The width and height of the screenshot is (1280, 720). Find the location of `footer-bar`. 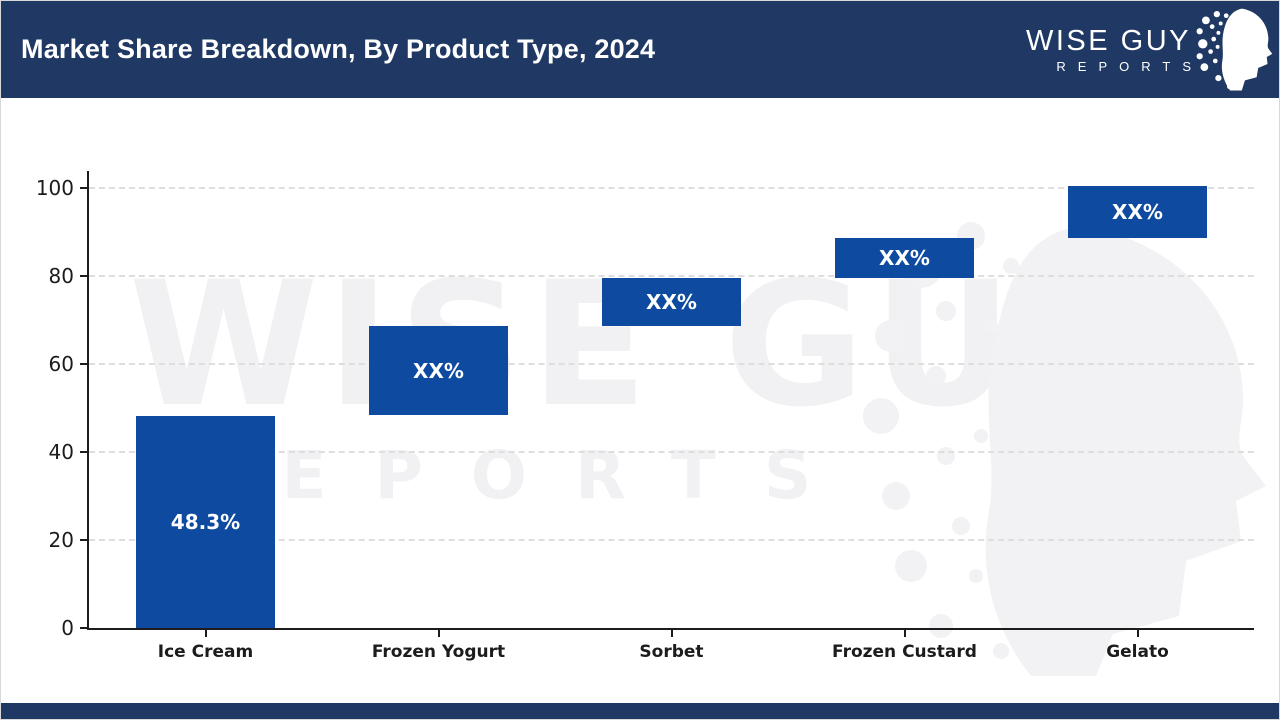

footer-bar is located at coordinates (640, 711).